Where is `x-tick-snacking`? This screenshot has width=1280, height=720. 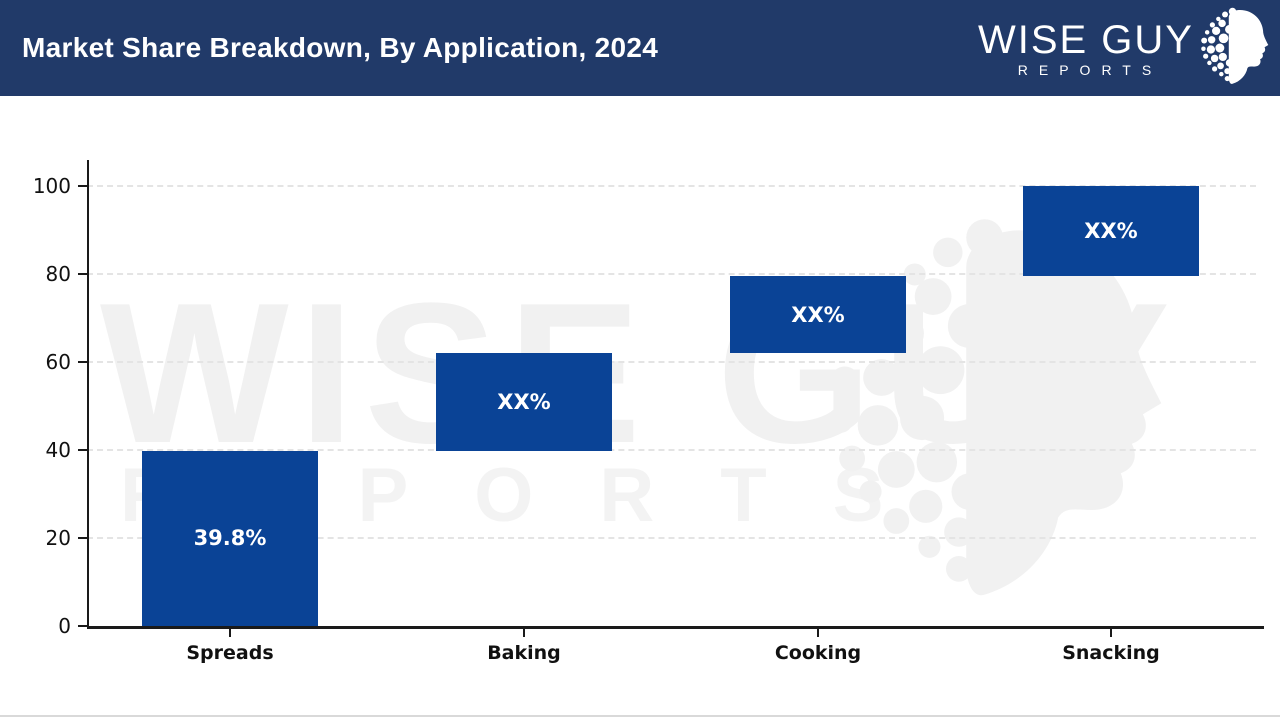 x-tick-snacking is located at coordinates (1111, 633).